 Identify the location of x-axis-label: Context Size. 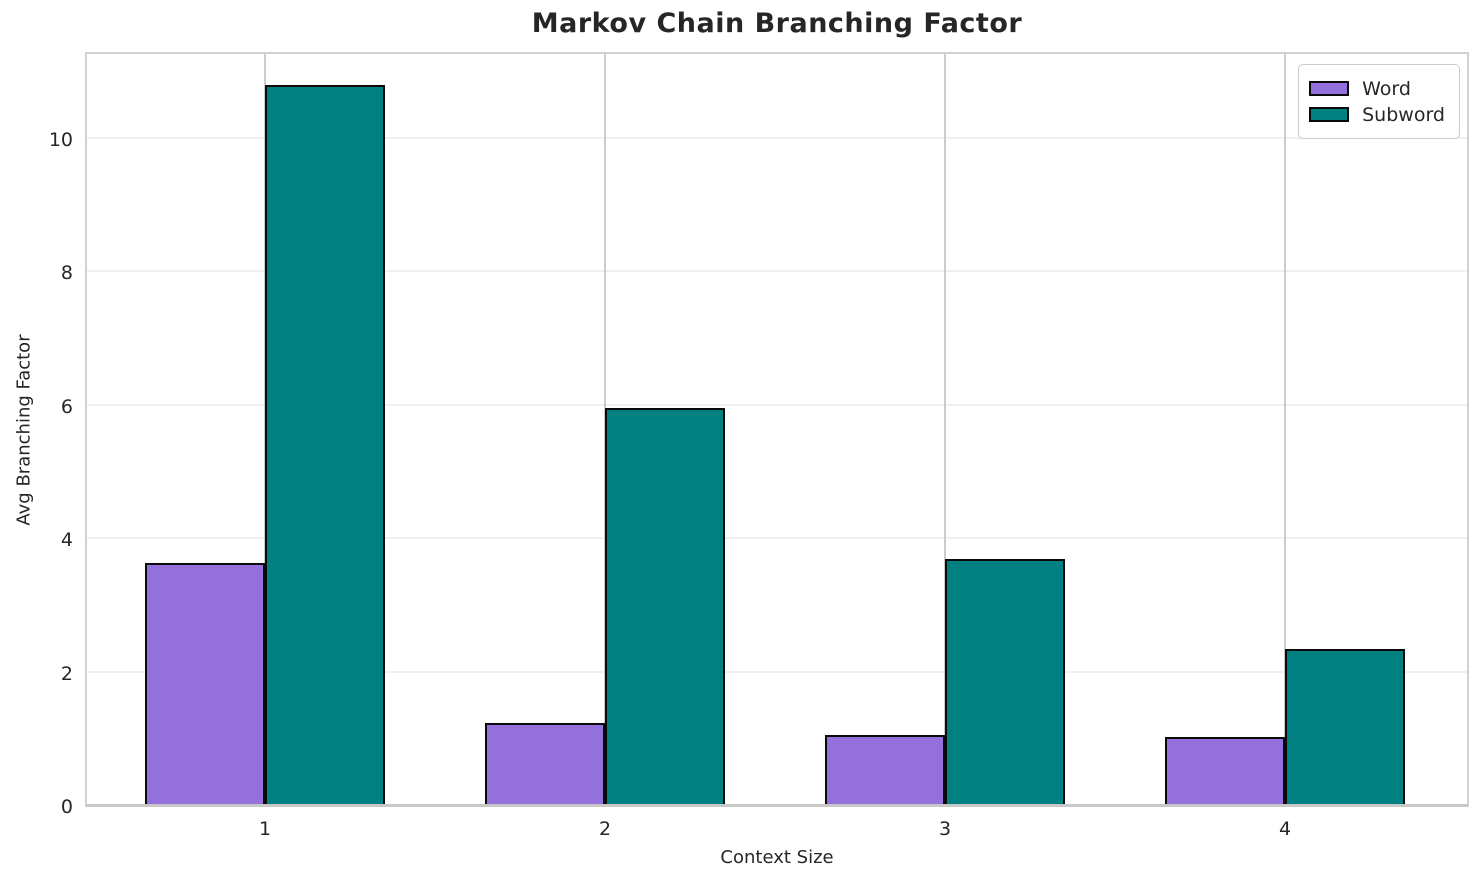
(777, 857).